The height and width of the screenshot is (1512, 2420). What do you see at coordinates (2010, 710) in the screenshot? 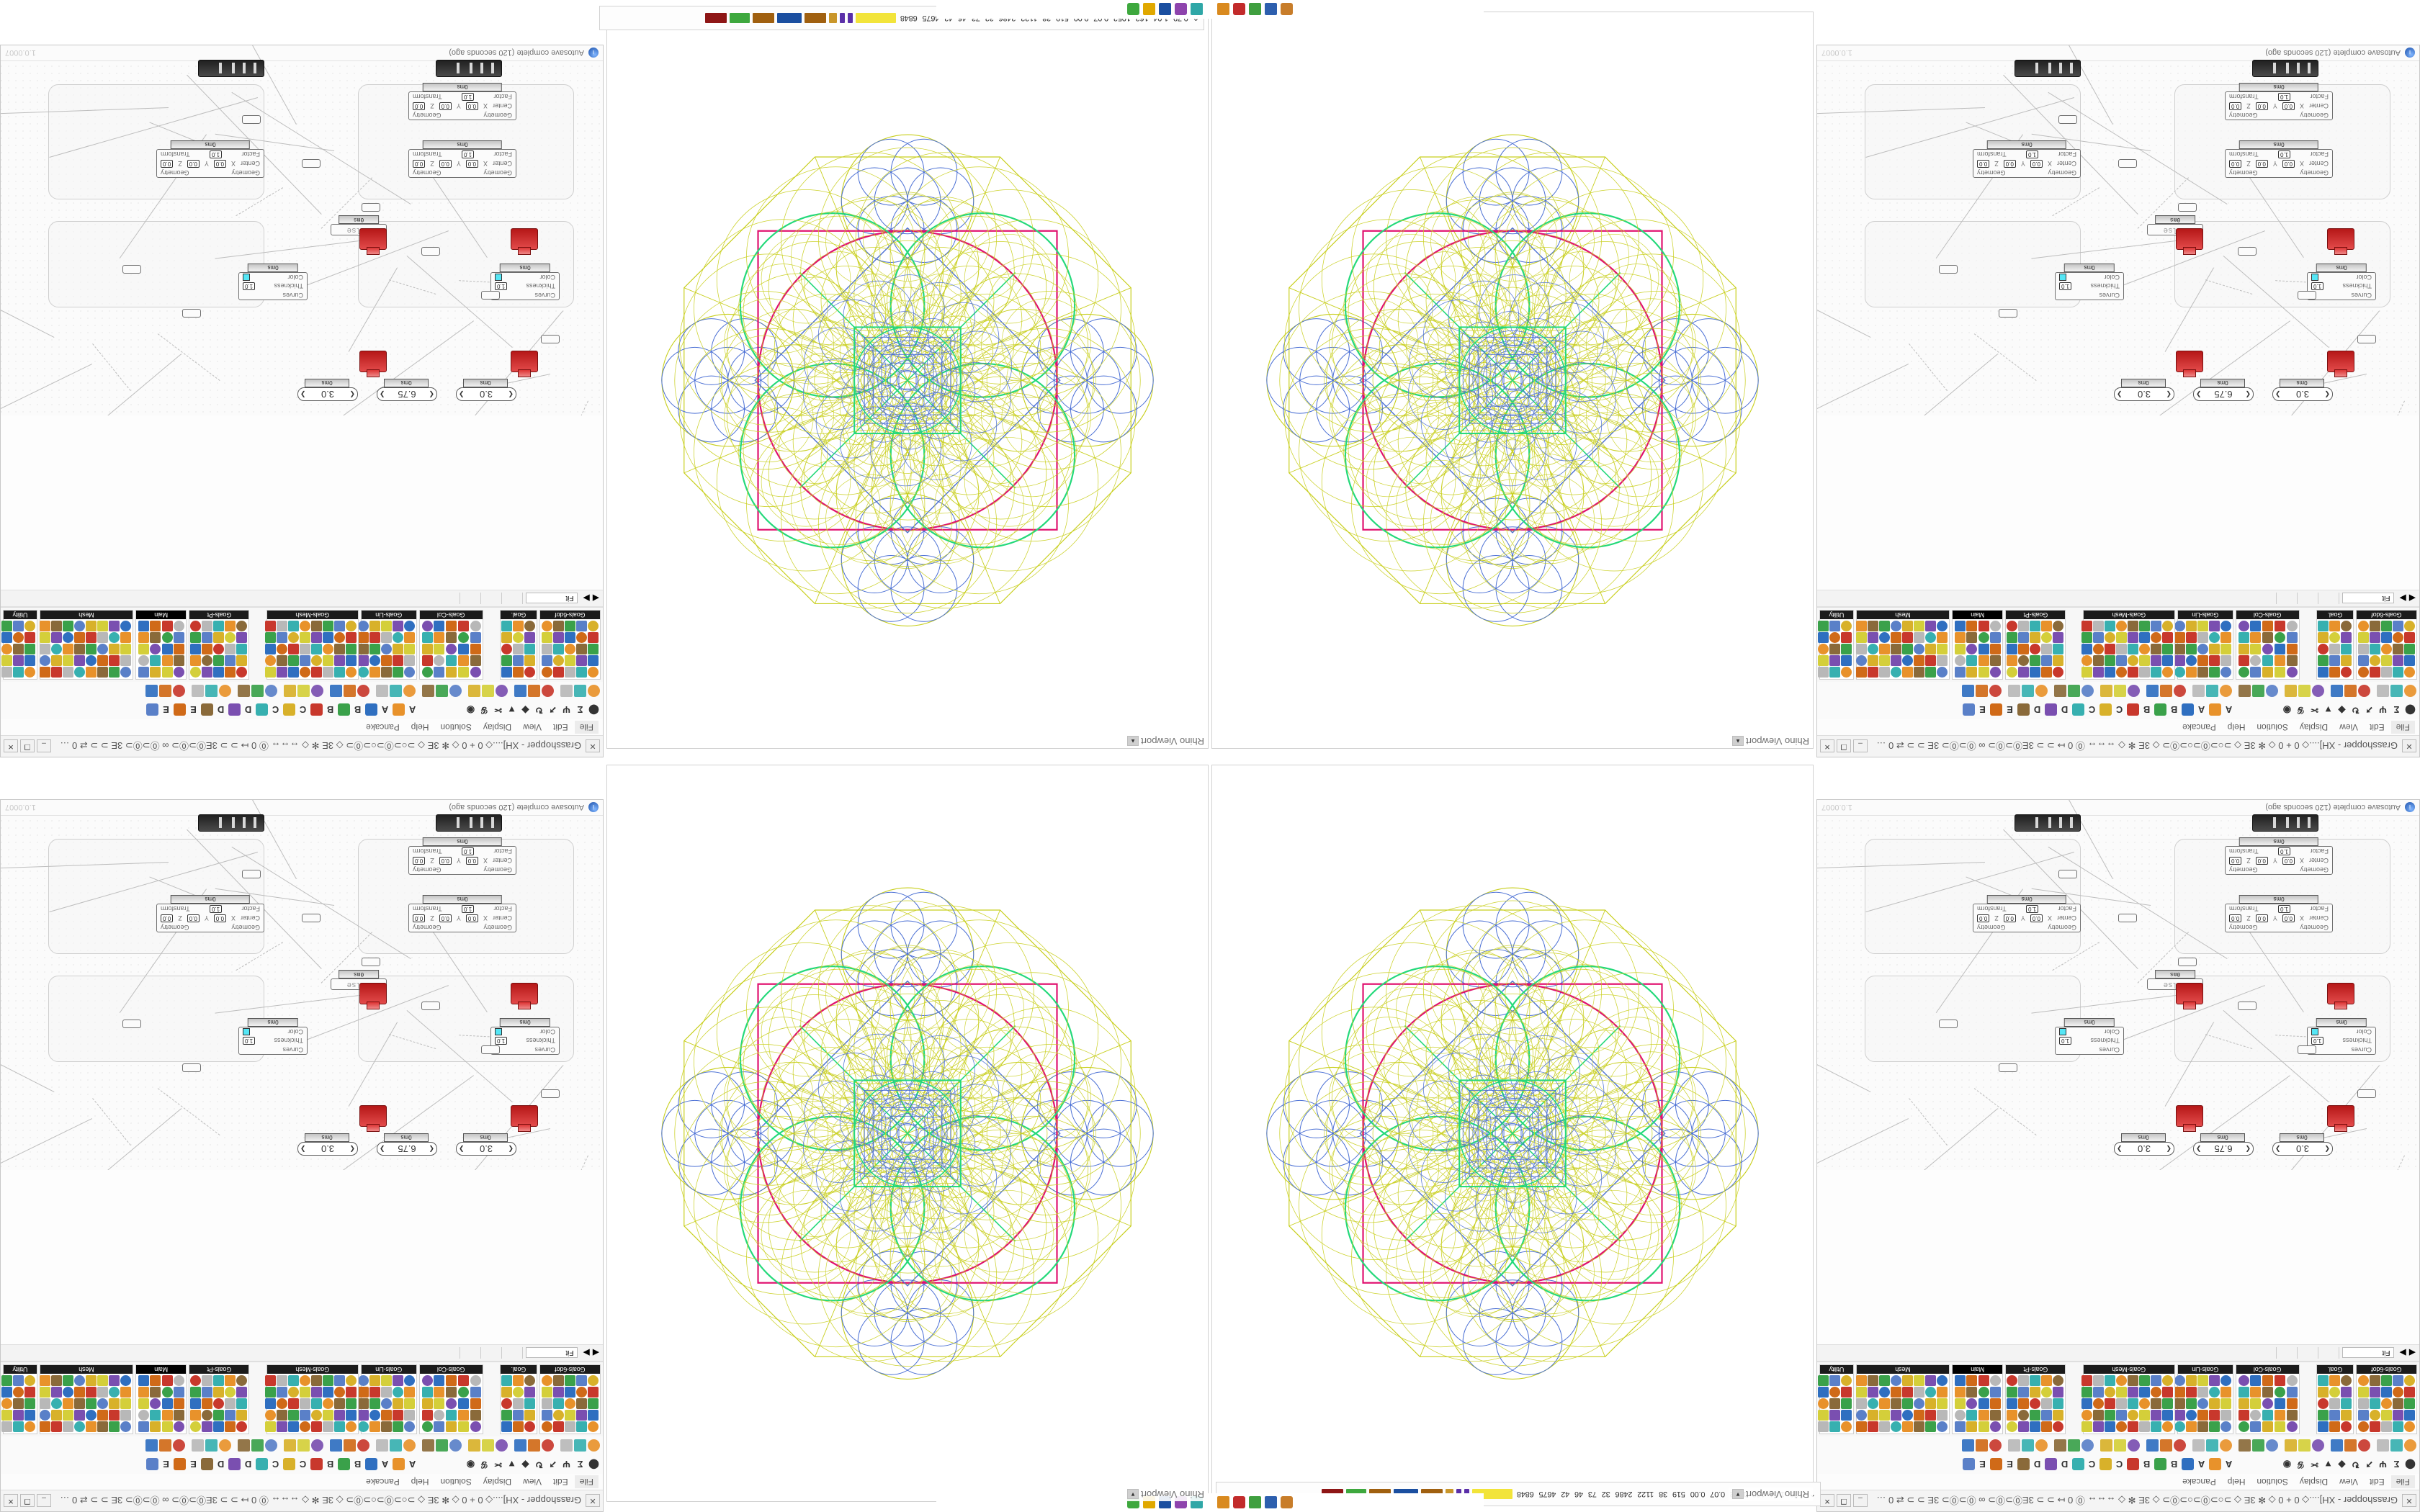
I see `ribbon-tab-letter-8: E` at bounding box center [2010, 710].